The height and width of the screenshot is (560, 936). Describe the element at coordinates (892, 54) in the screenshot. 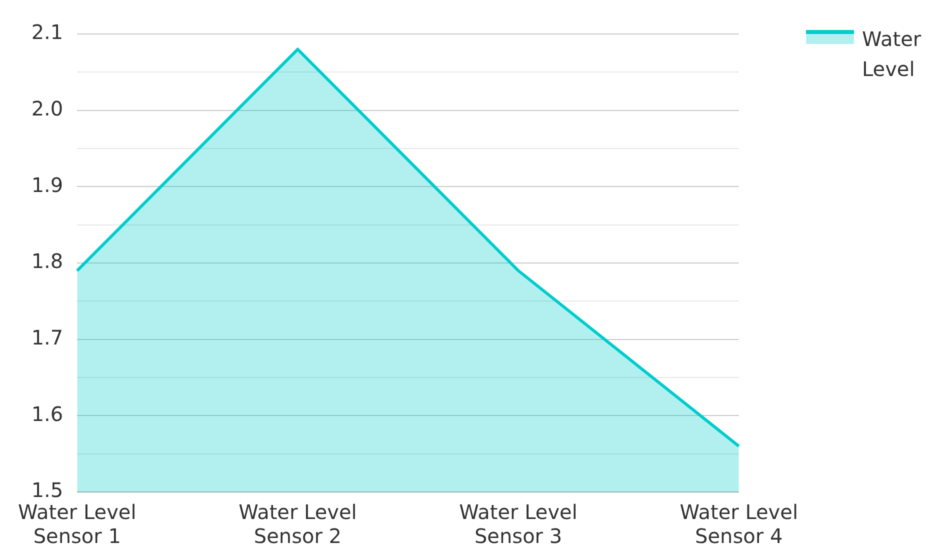

I see `legend-label: Water Level` at that location.